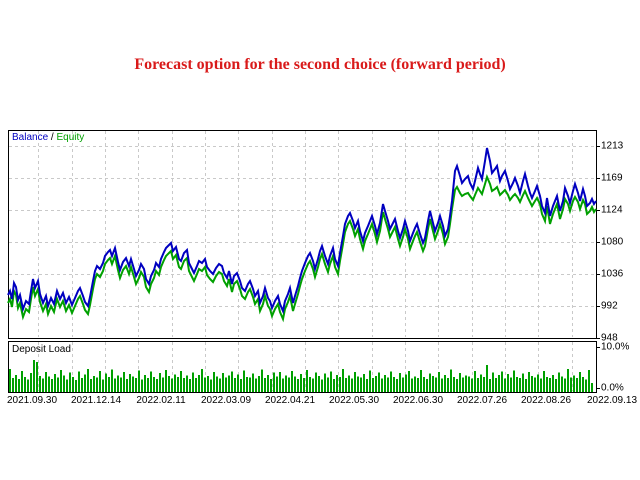 The width and height of the screenshot is (640, 480). What do you see at coordinates (482, 400) in the screenshot?
I see `x-axis-date-label: 2022.07.26` at bounding box center [482, 400].